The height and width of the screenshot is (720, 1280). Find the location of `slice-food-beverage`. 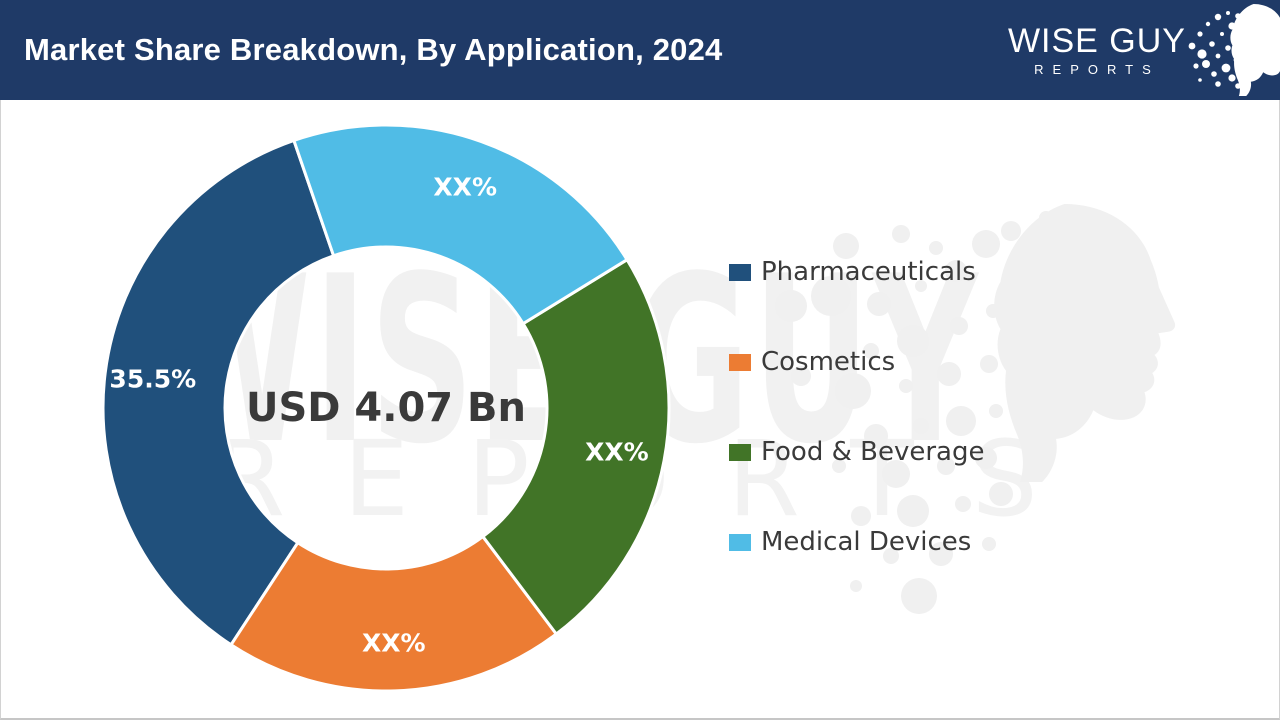

slice-food-beverage is located at coordinates (575, 447).